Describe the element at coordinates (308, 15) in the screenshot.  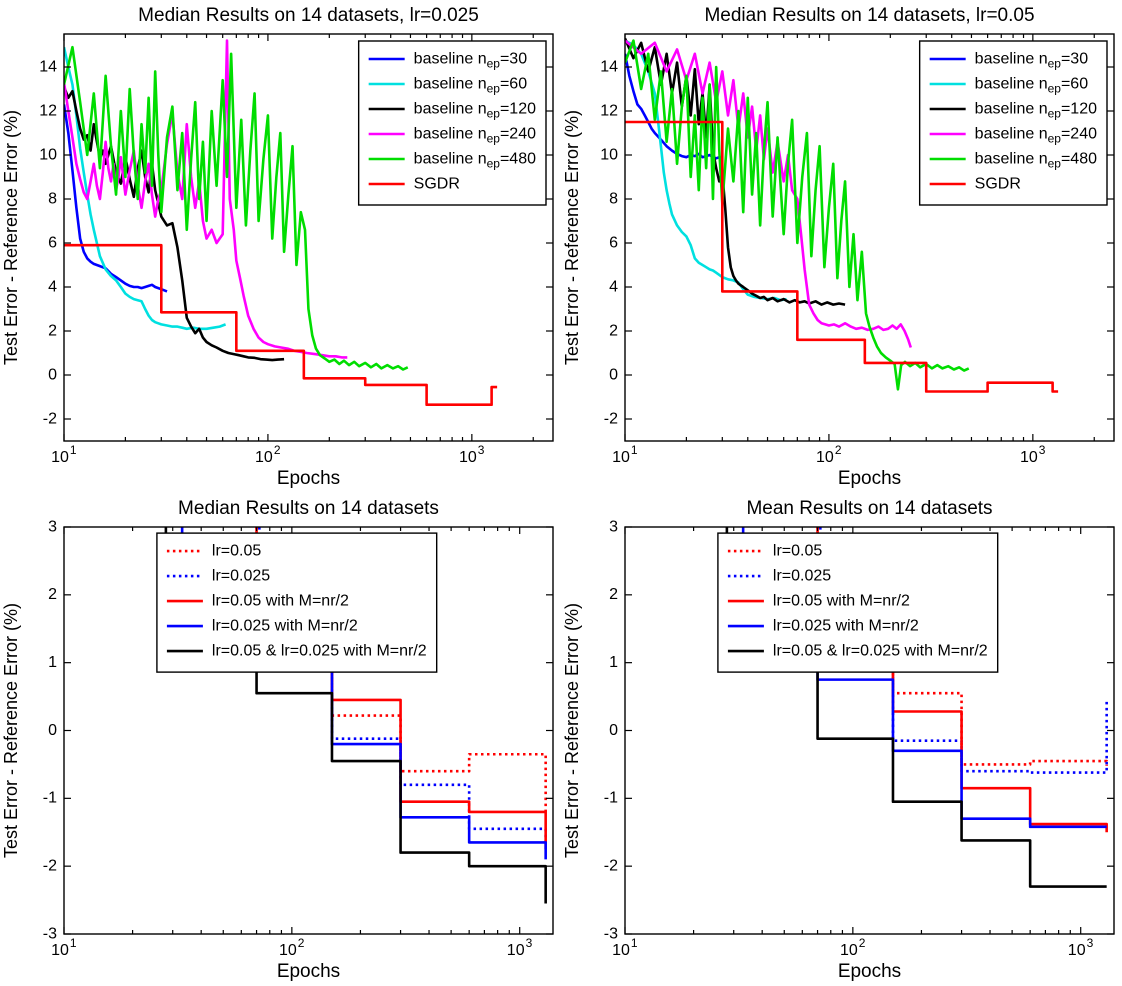
I see `chart-title: Median Results on 14 datasets, lr=0.025` at that location.